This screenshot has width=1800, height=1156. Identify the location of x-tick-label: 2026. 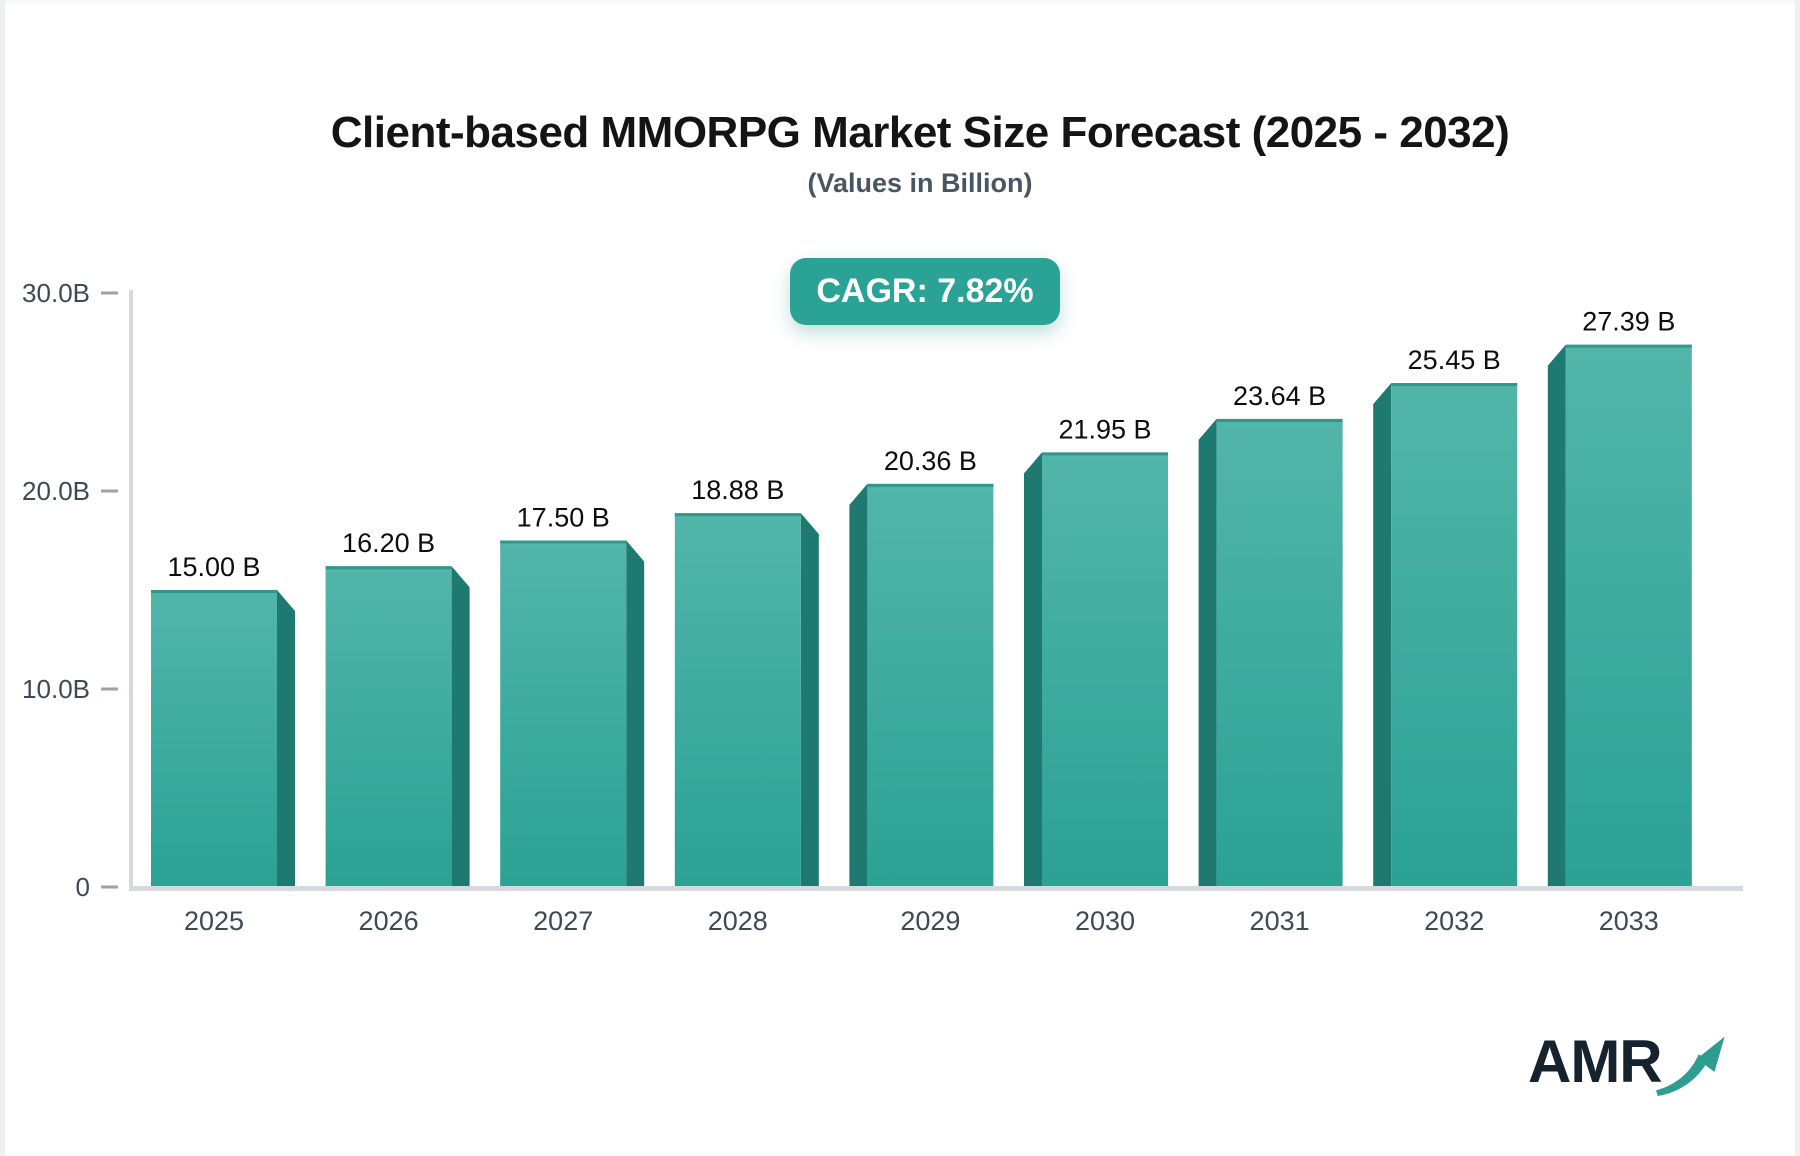
(389, 921).